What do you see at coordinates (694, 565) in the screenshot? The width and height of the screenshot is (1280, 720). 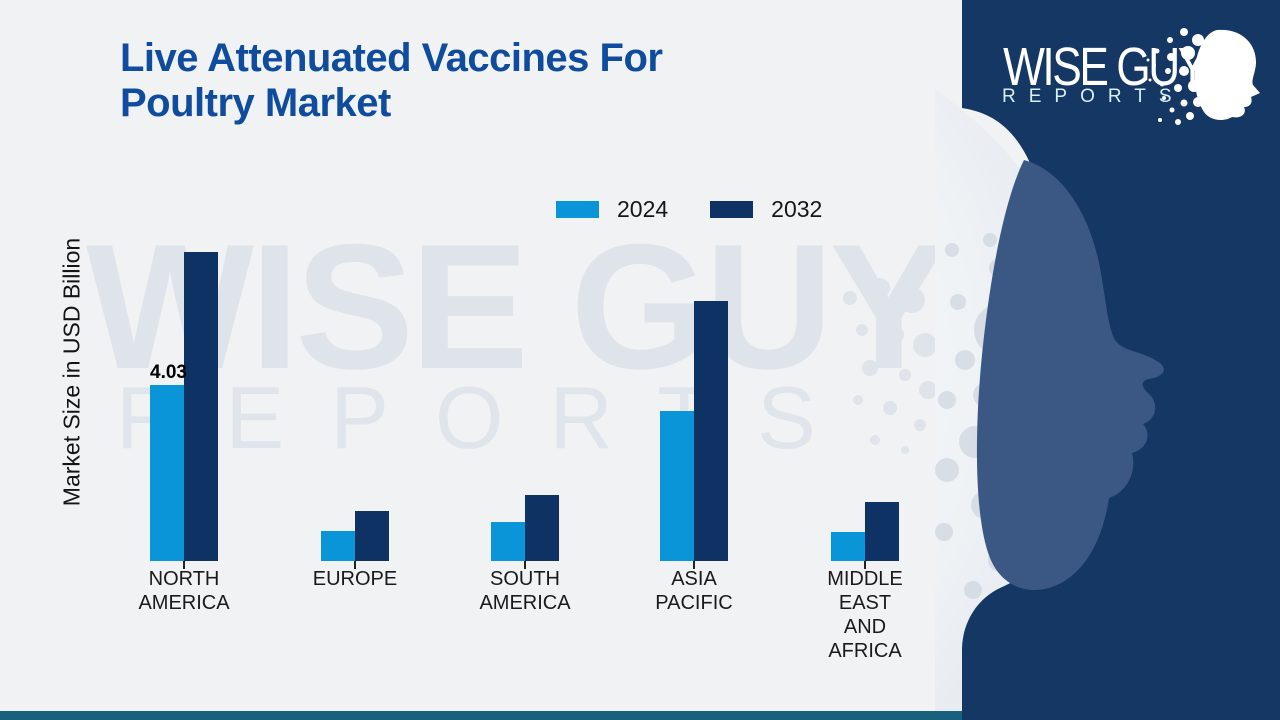 I see `axis-tick-asia-pacific` at bounding box center [694, 565].